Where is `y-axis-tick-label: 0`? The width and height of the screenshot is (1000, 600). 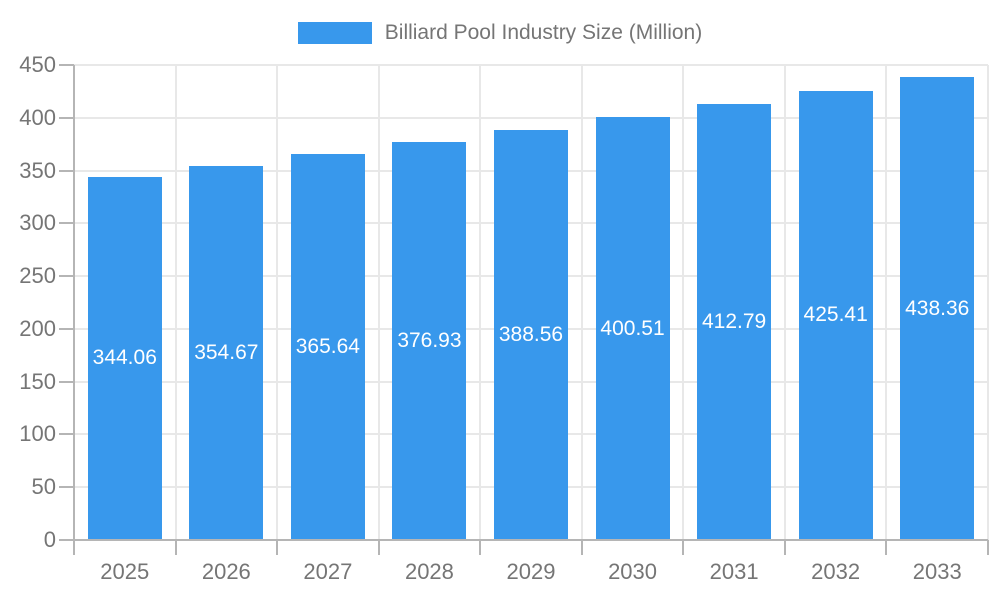
y-axis-tick-label: 0 is located at coordinates (49, 539).